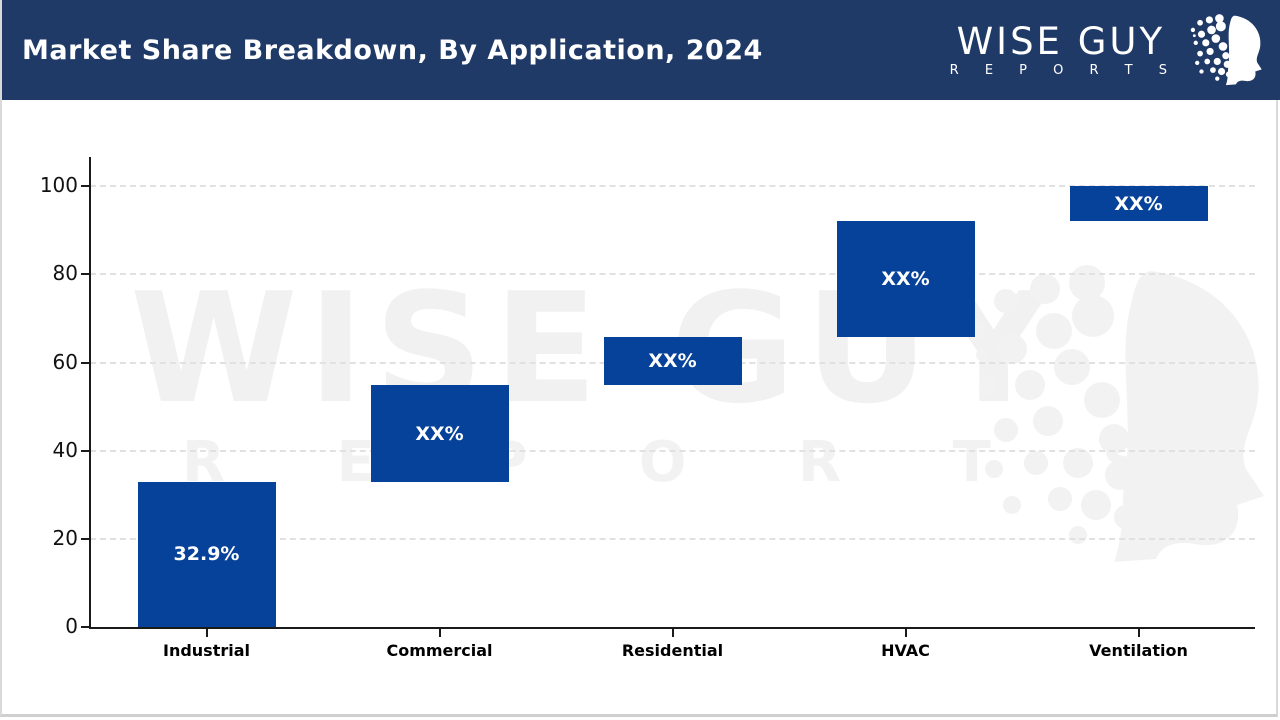  Describe the element at coordinates (672, 650) in the screenshot. I see `x-category-label-residential: Residential` at that location.